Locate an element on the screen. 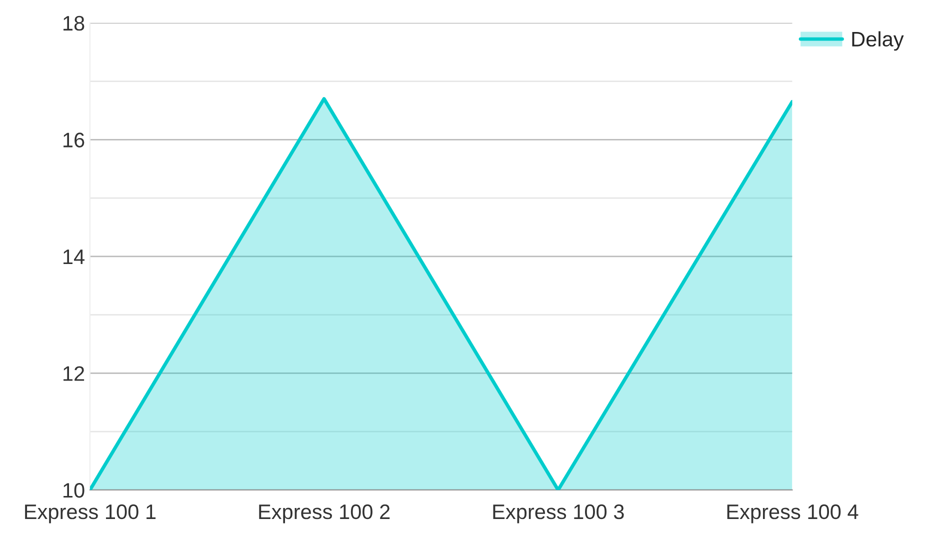 This screenshot has width=942, height=533. y-tick-label: 10 is located at coordinates (74, 490).